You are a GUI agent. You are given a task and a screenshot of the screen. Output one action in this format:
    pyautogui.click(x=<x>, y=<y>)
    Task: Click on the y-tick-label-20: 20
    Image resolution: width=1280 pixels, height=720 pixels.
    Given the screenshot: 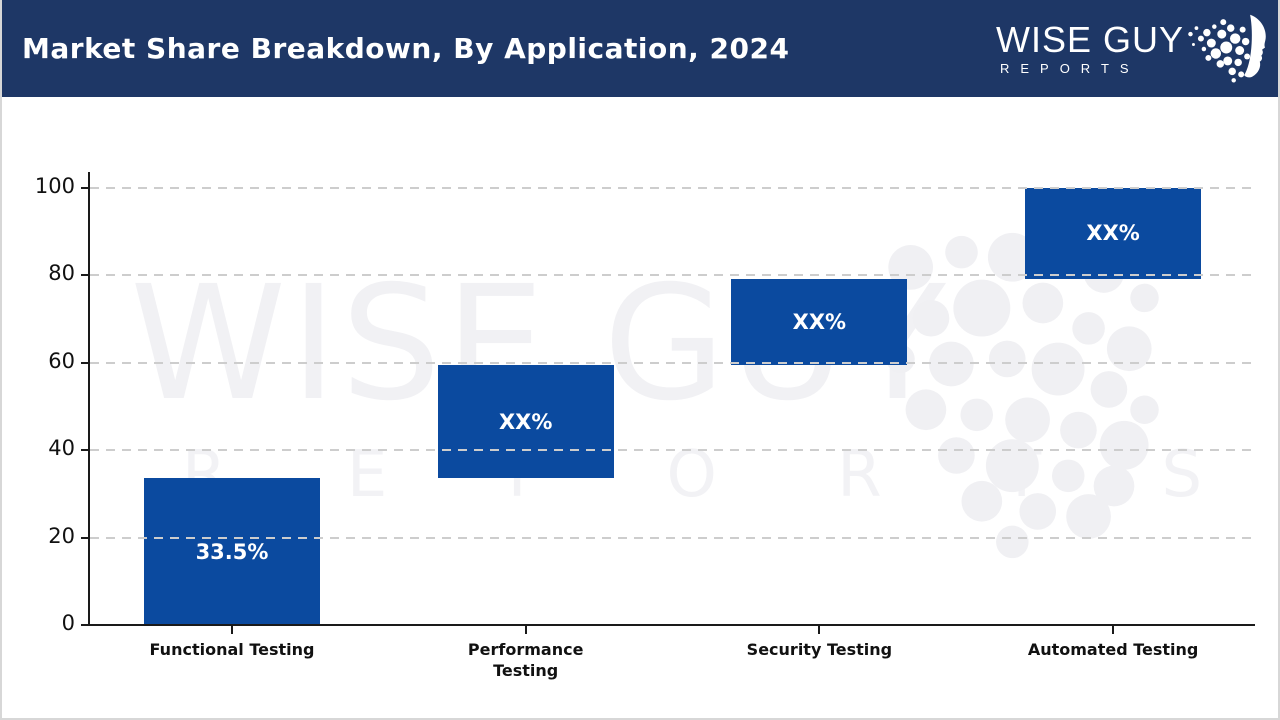 What is the action you would take?
    pyautogui.click(x=61, y=535)
    